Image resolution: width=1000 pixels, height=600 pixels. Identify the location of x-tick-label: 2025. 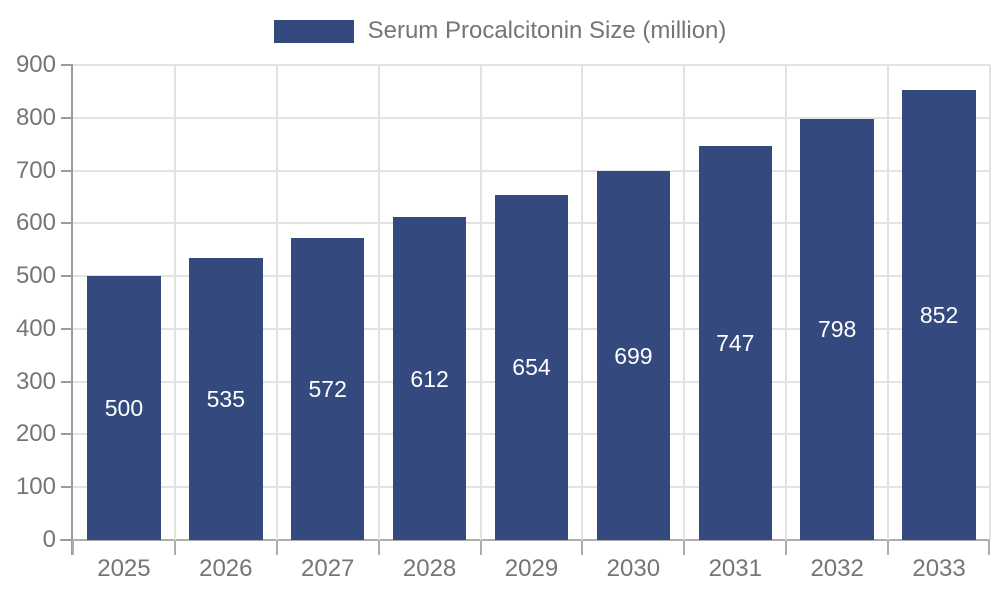
(124, 568).